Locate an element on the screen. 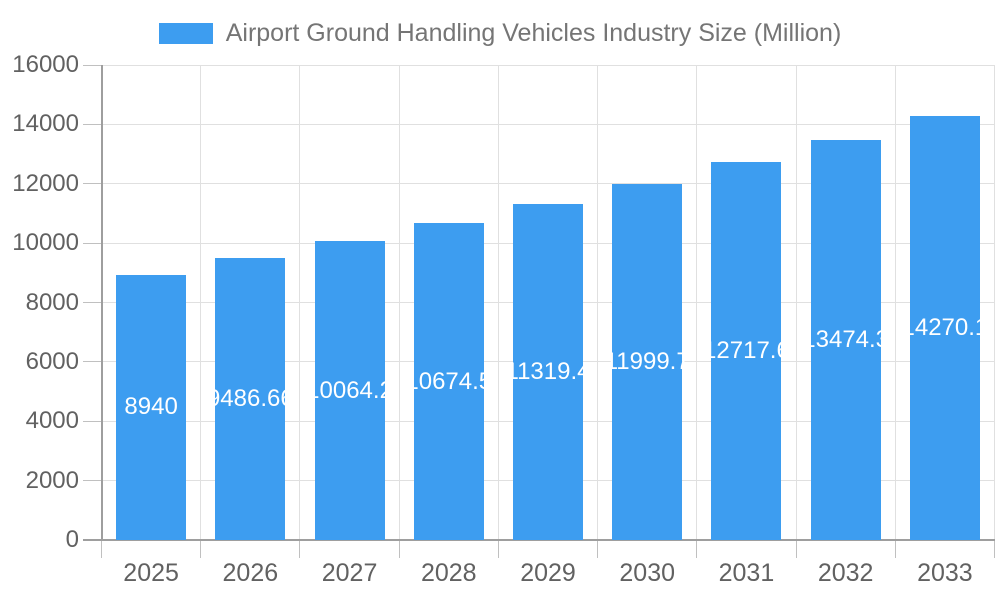 The image size is (1000, 600). bar-value-label: 11319.4 is located at coordinates (548, 371).